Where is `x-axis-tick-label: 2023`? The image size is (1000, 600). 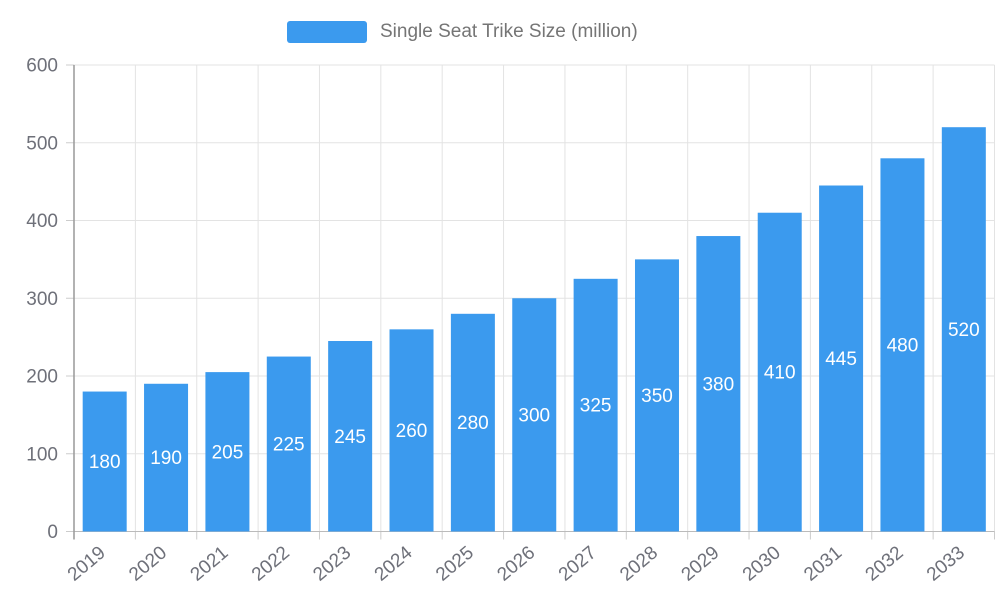 x-axis-tick-label: 2023 is located at coordinates (332, 563).